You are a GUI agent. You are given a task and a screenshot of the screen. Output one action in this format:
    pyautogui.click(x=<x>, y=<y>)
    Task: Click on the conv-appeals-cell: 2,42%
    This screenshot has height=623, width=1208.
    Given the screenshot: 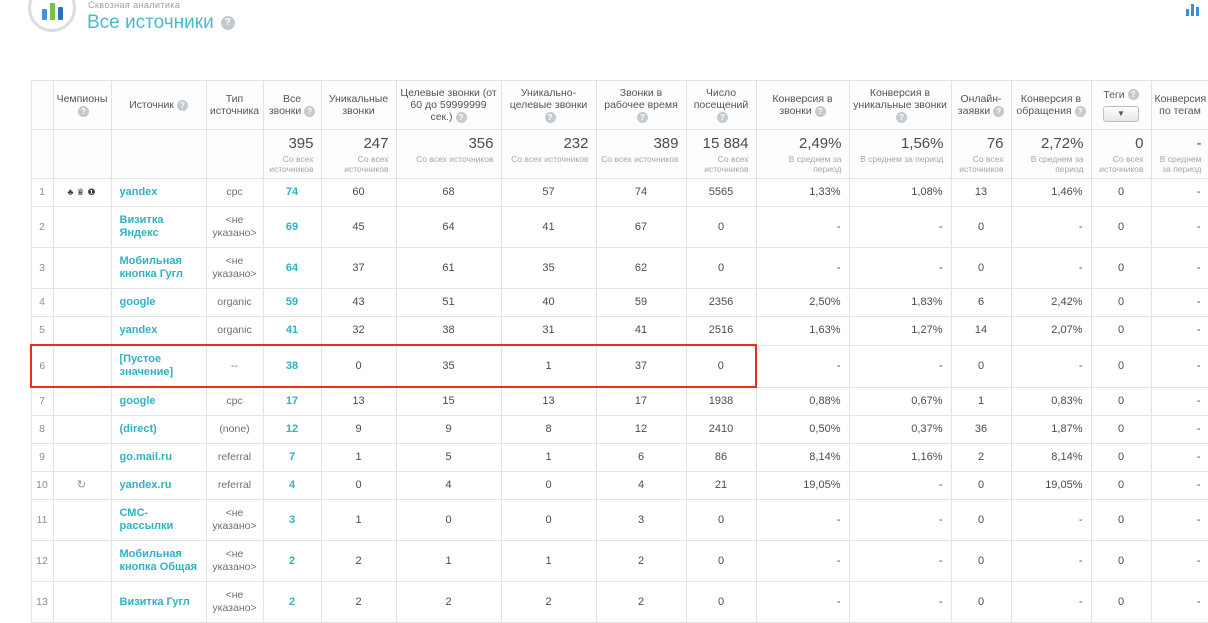 What is the action you would take?
    pyautogui.click(x=1051, y=302)
    